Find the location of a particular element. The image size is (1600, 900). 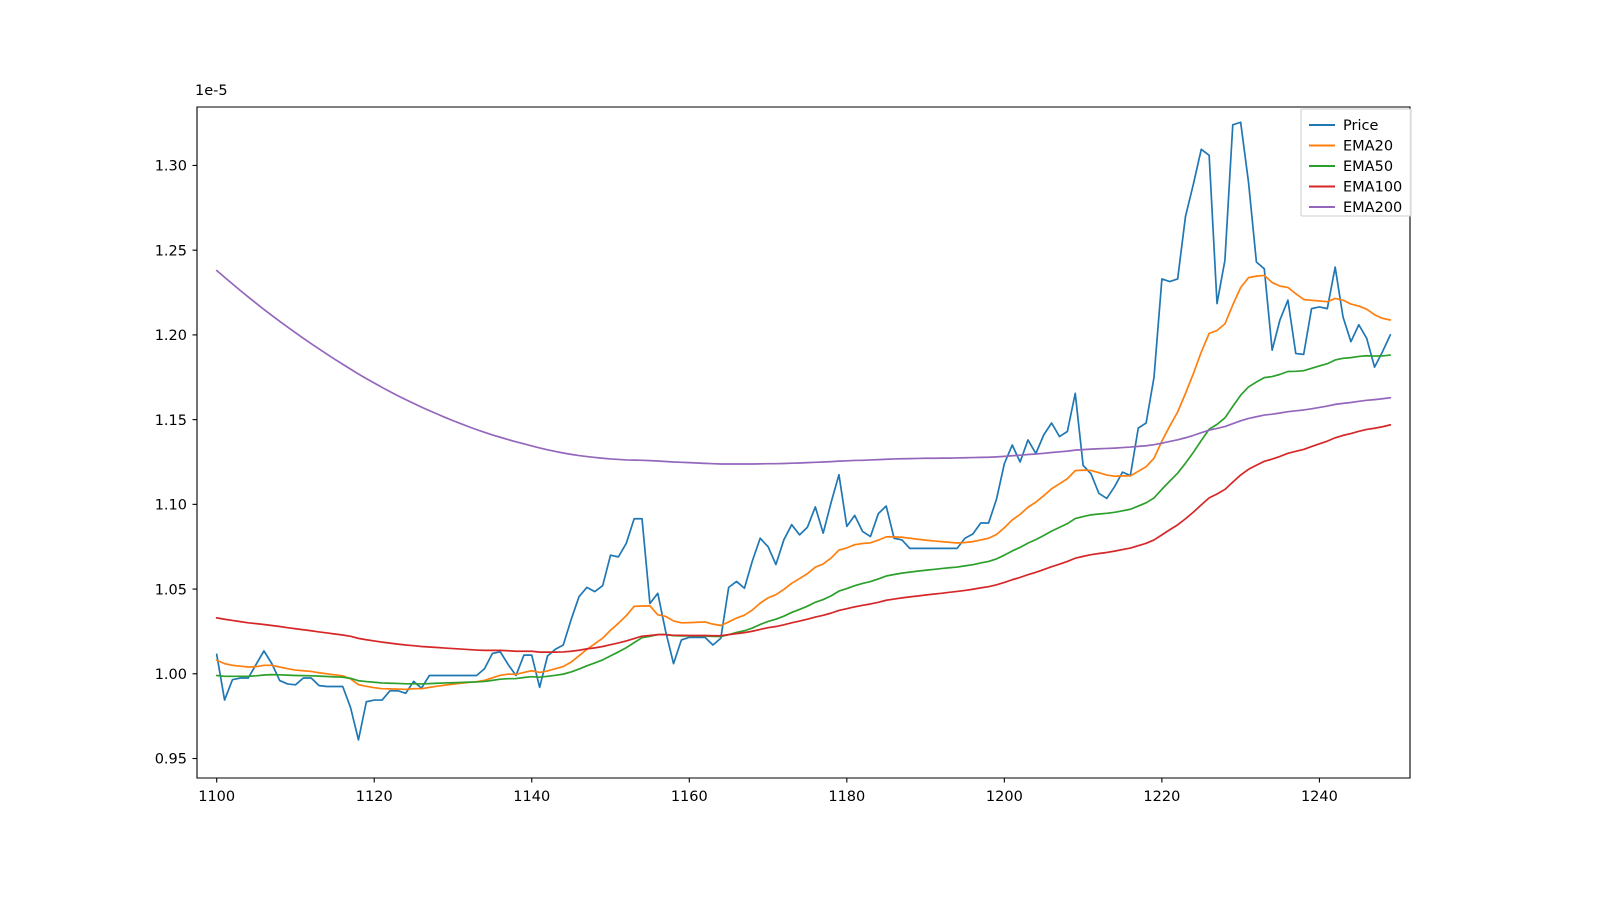

y-tick-label: 1.00 is located at coordinates (171, 675).